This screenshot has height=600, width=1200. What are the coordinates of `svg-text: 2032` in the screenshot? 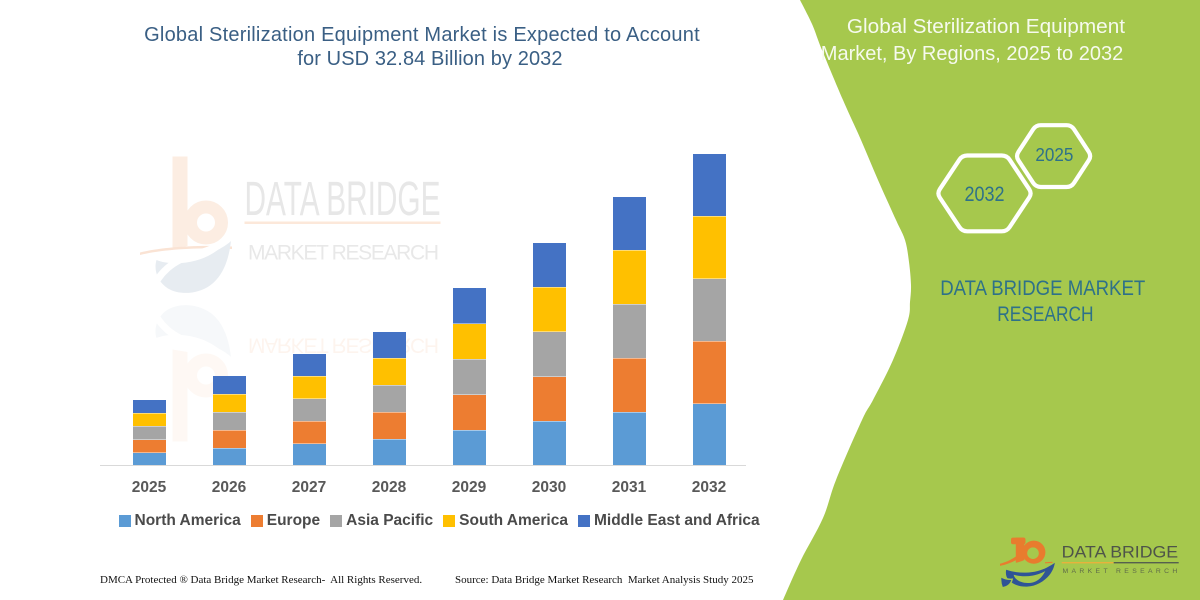 It's located at (985, 194).